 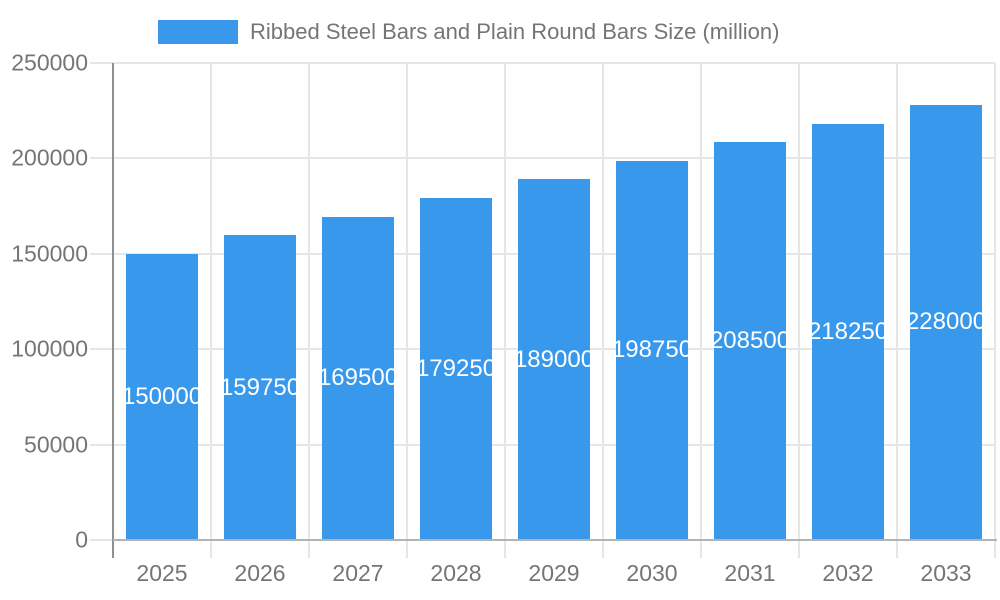 What do you see at coordinates (49, 253) in the screenshot?
I see `y-tick-label: 150000` at bounding box center [49, 253].